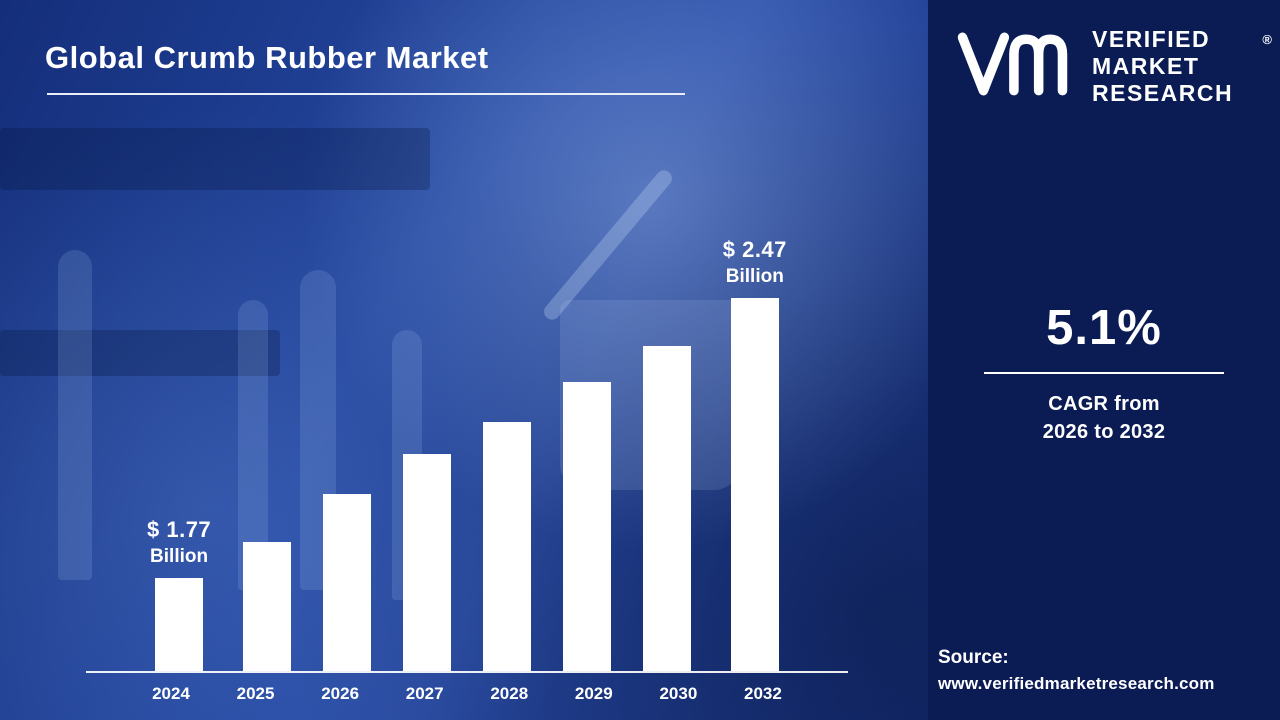  I want to click on x-axis-labels: 2024 2025 2026 2027 2028 2029 2030 2032, so click(467, 688).